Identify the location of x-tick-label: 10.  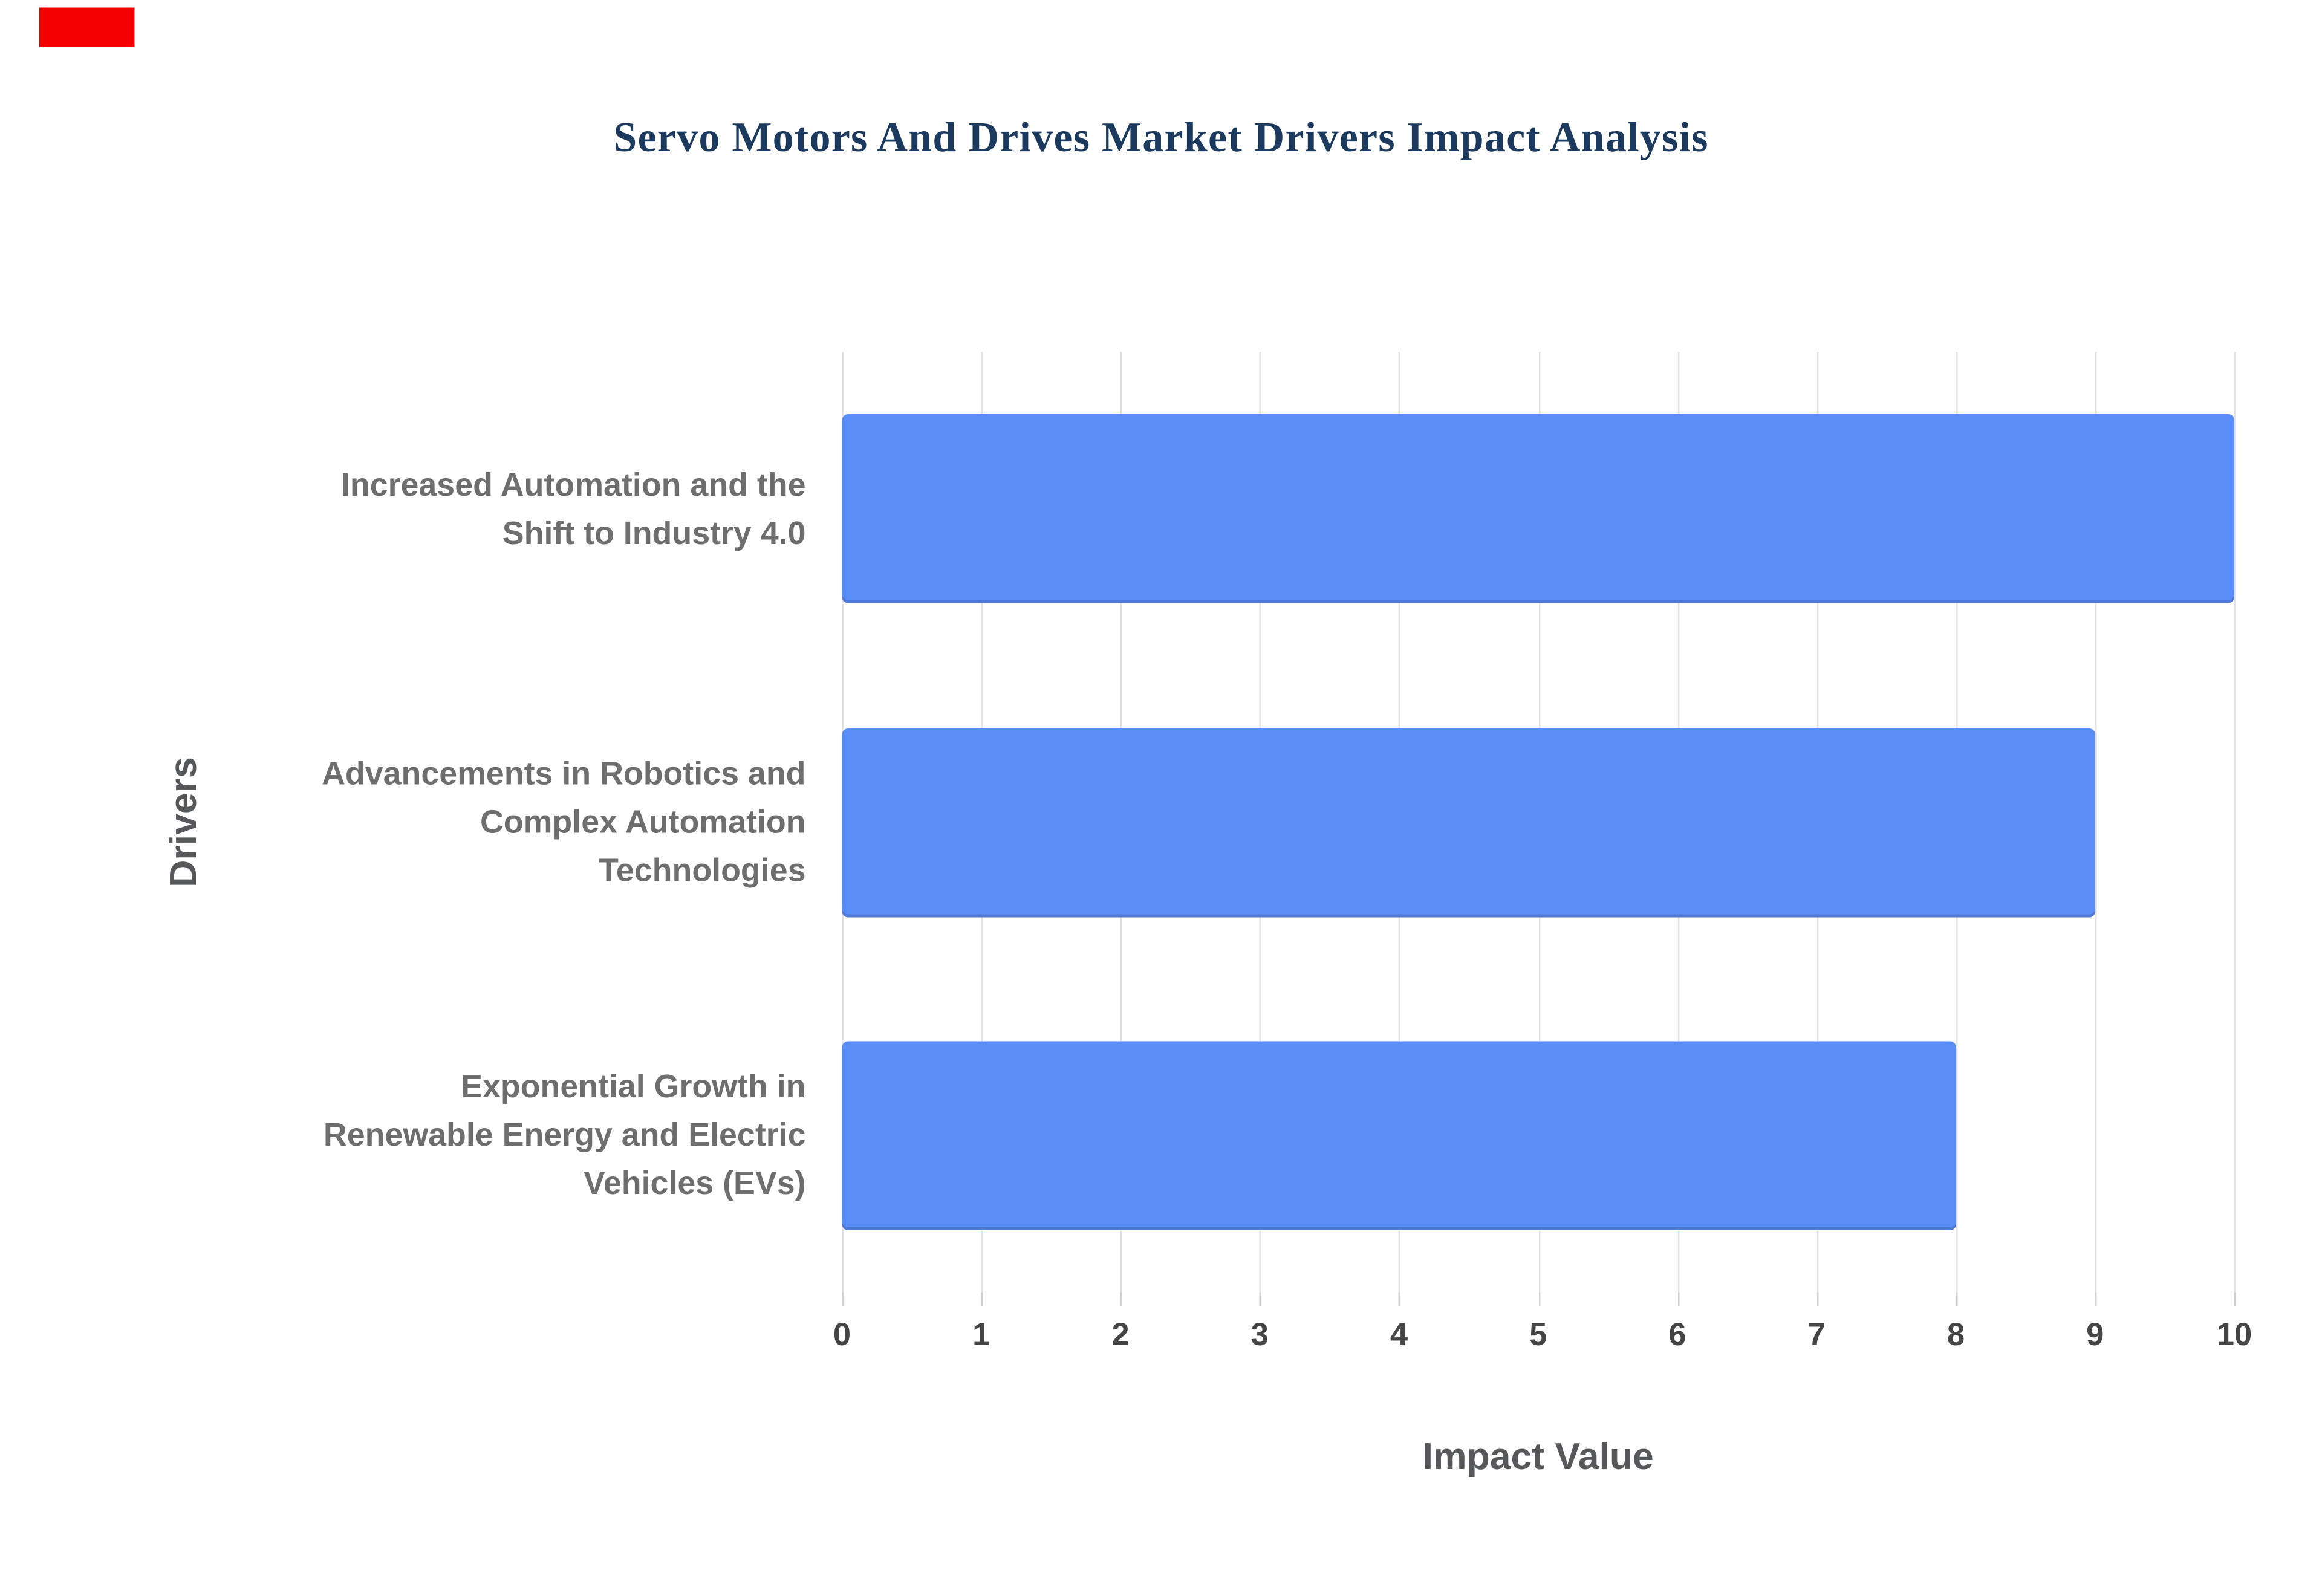
(2234, 1335).